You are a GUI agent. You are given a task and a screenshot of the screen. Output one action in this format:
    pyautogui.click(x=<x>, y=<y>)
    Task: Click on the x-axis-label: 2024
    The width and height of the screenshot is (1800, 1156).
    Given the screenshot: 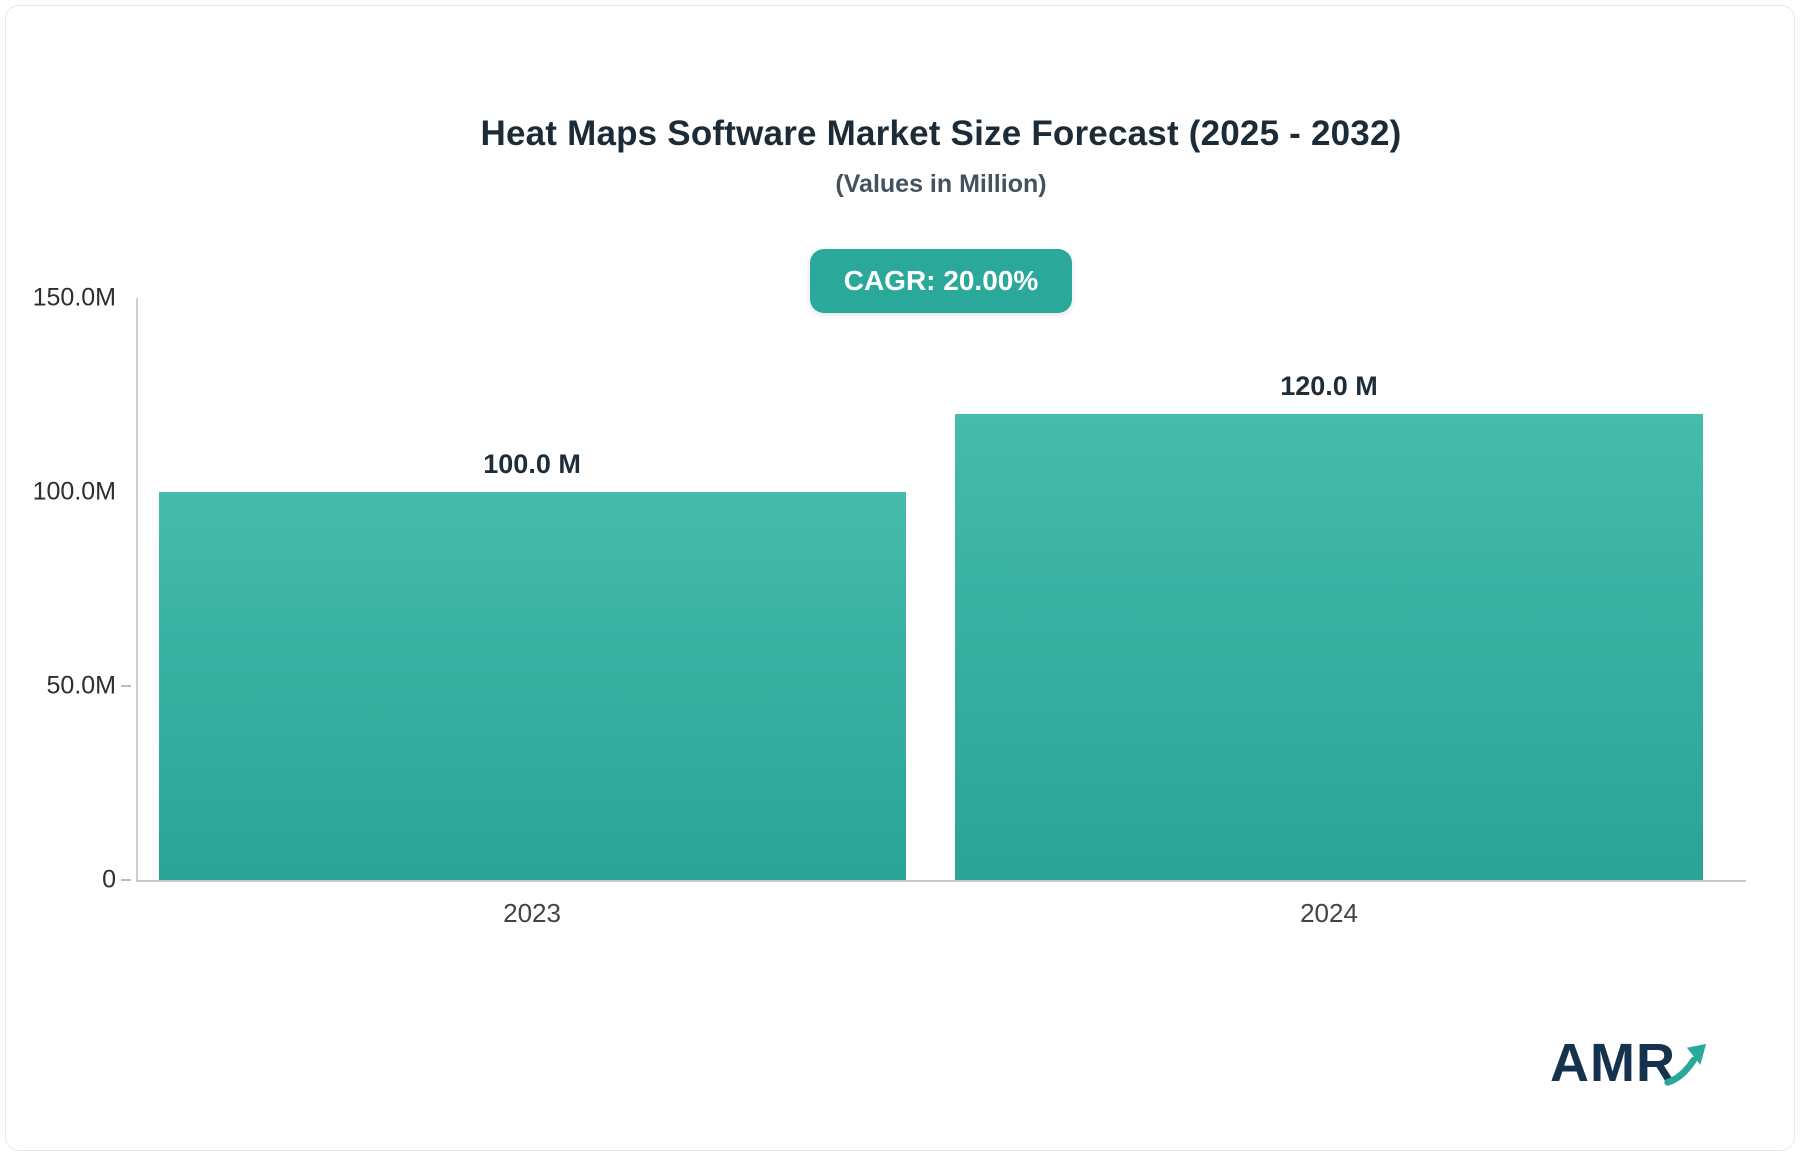 What is the action you would take?
    pyautogui.click(x=1329, y=913)
    